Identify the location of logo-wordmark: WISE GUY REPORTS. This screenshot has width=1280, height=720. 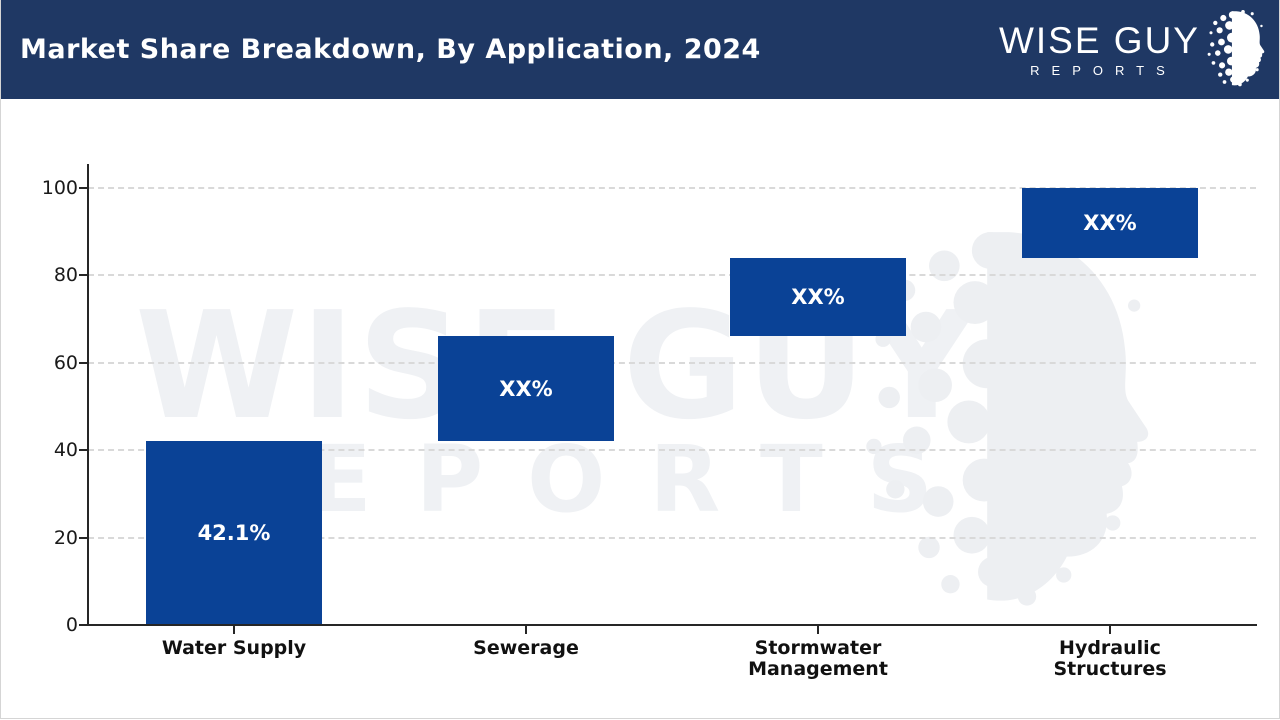
(1099, 48).